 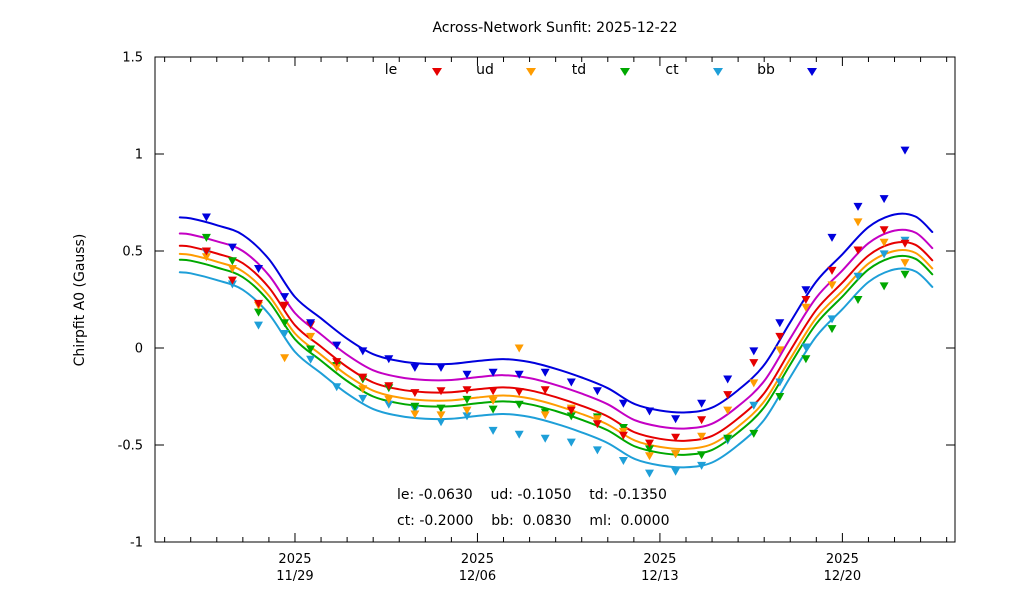 I want to click on y-tick-label: -1, so click(x=136, y=543).